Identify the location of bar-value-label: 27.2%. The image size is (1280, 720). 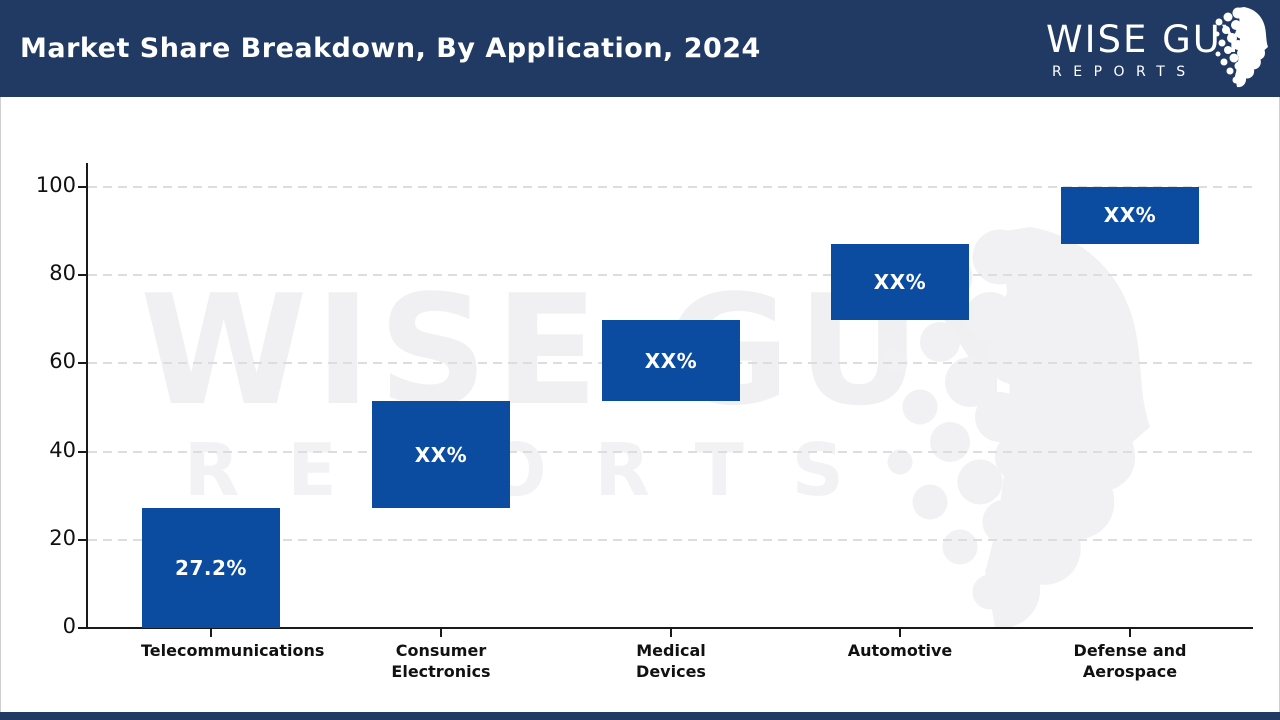
(211, 568).